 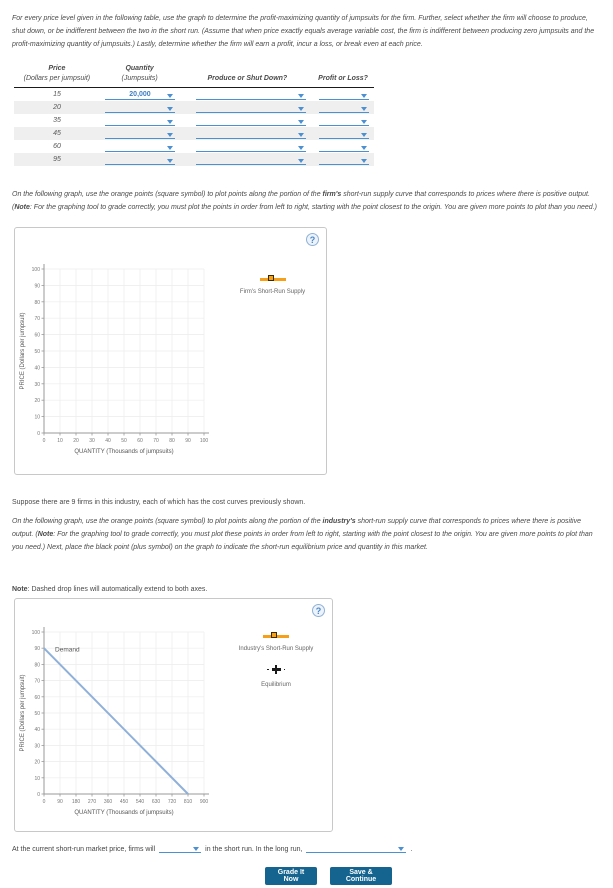 What do you see at coordinates (57, 159) in the screenshot?
I see `price-value: 95` at bounding box center [57, 159].